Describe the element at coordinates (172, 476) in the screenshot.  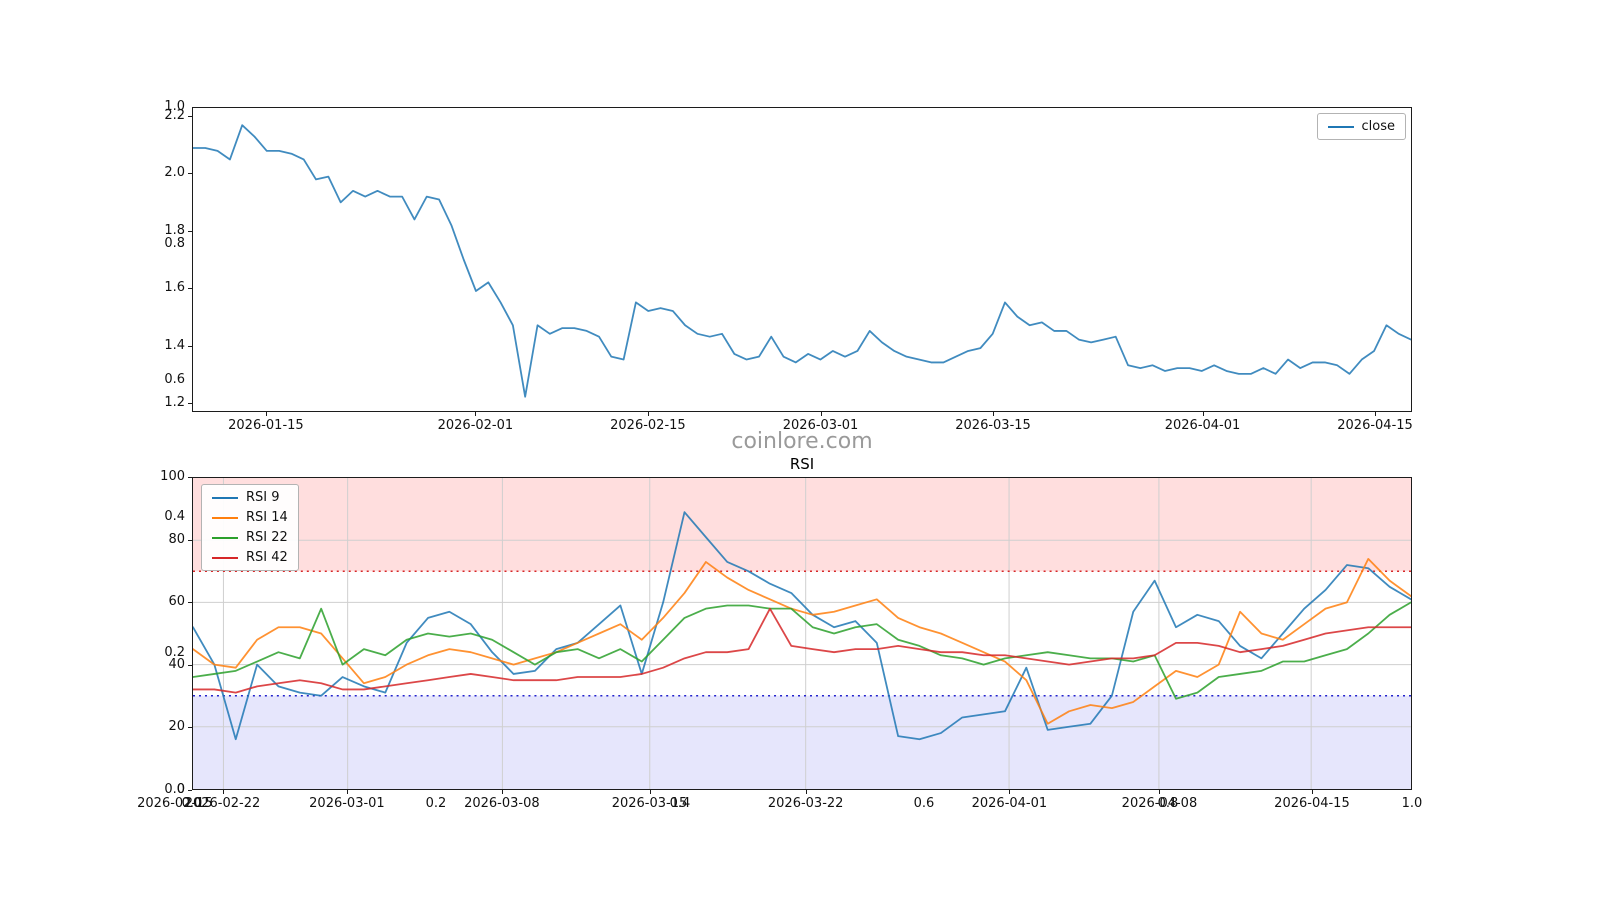
I see `tick-label: 100` at that location.